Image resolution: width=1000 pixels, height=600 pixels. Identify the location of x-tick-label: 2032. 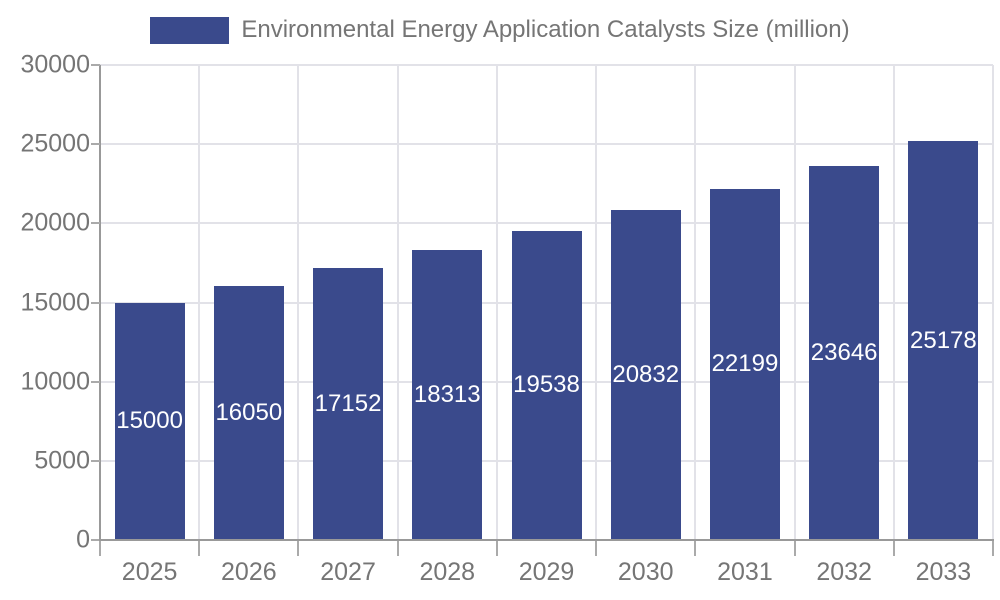
(844, 572).